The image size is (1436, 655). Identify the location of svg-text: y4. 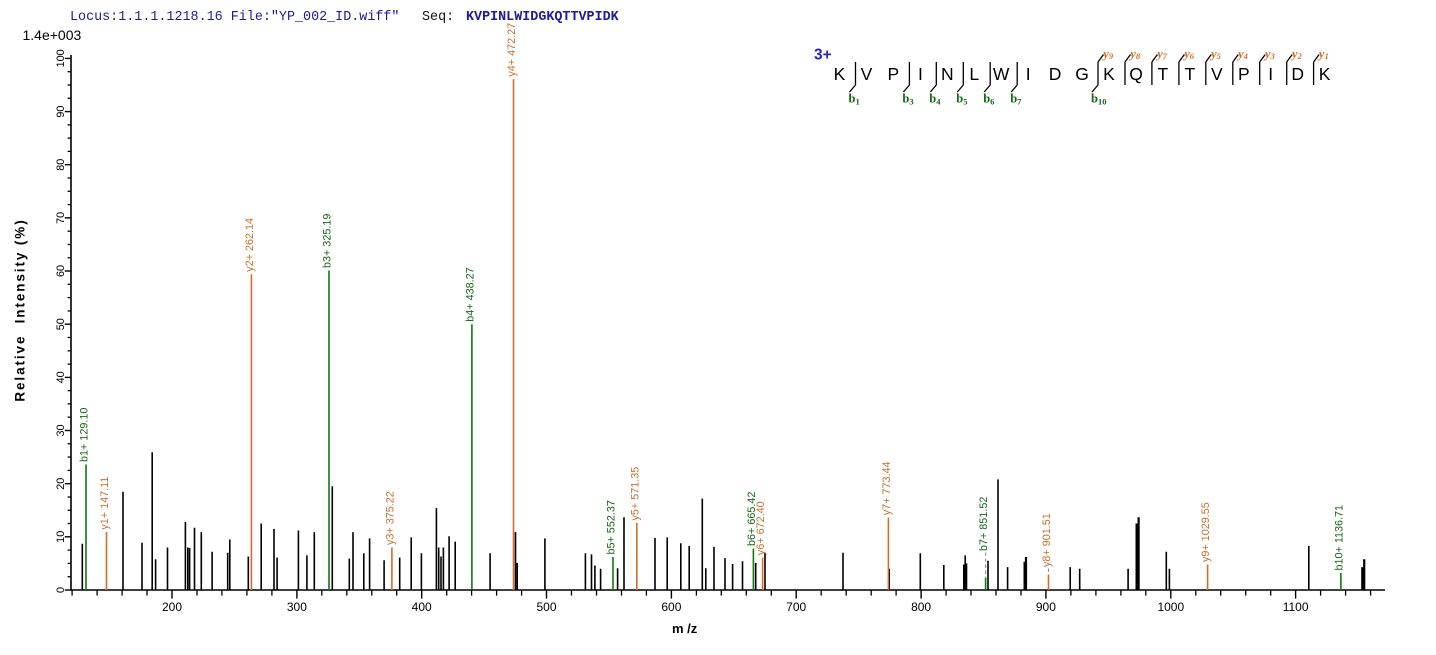
(1242, 54).